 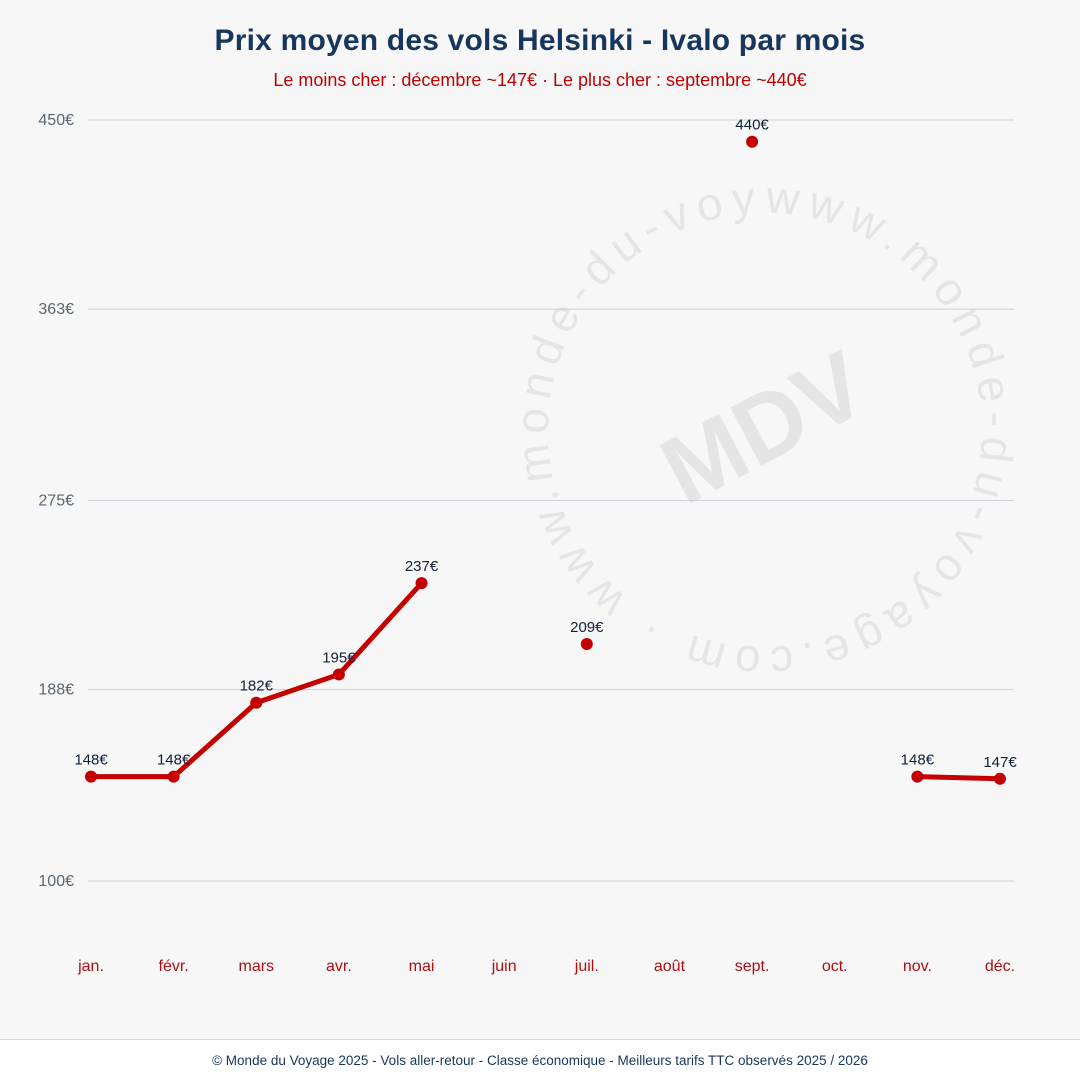 I want to click on point-label: 182€, so click(x=257, y=686).